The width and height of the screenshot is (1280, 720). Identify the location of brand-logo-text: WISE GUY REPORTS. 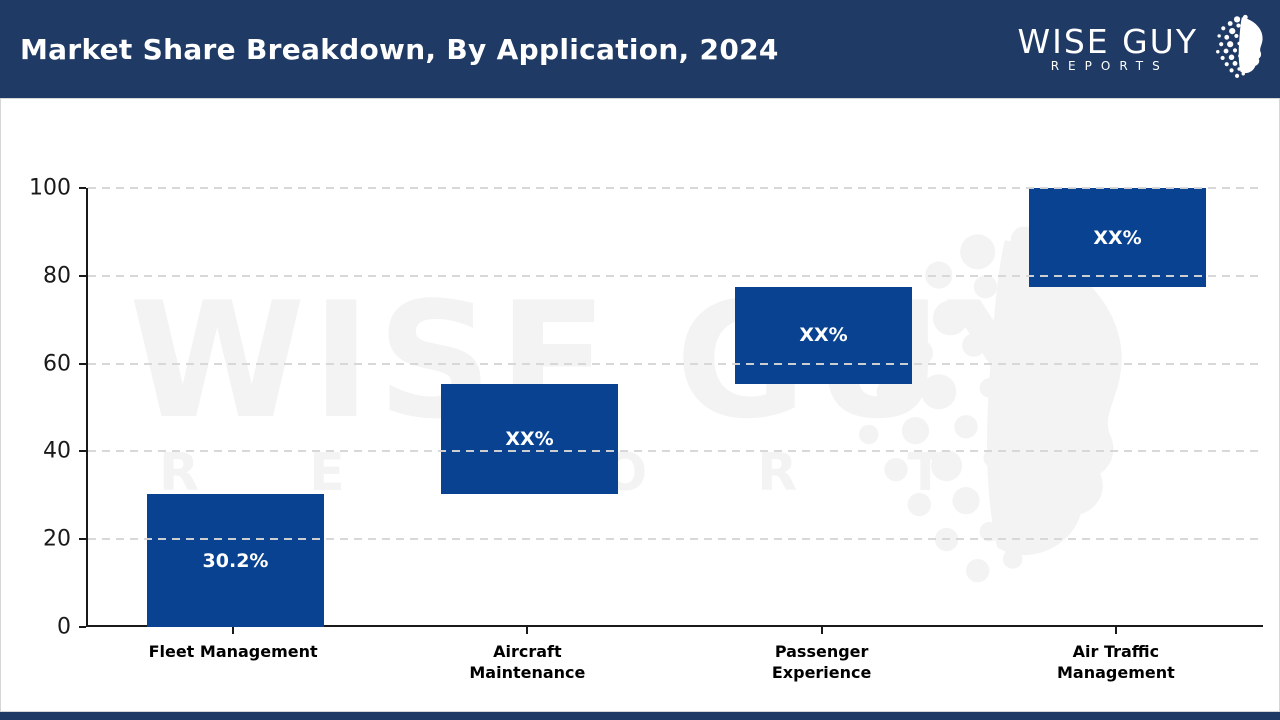
(1107, 47).